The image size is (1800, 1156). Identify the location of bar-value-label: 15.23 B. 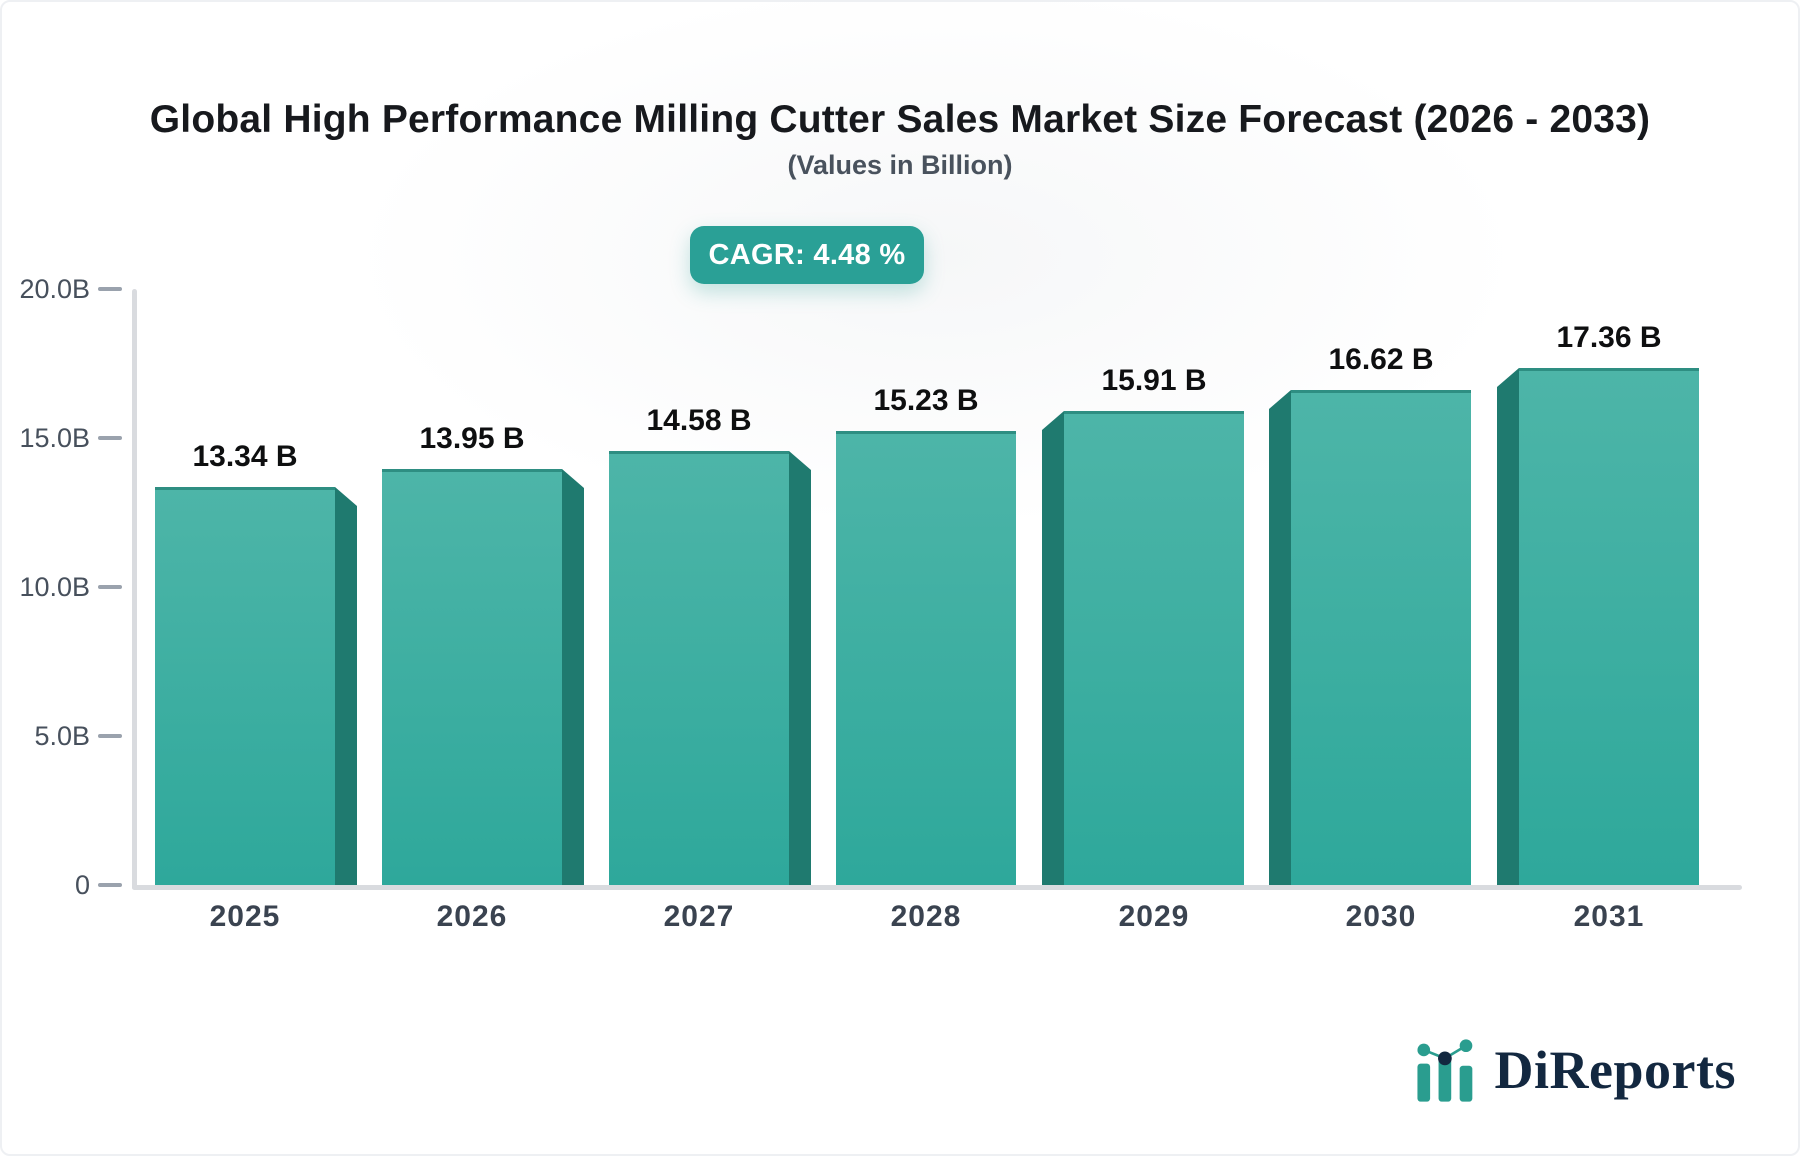
(926, 400).